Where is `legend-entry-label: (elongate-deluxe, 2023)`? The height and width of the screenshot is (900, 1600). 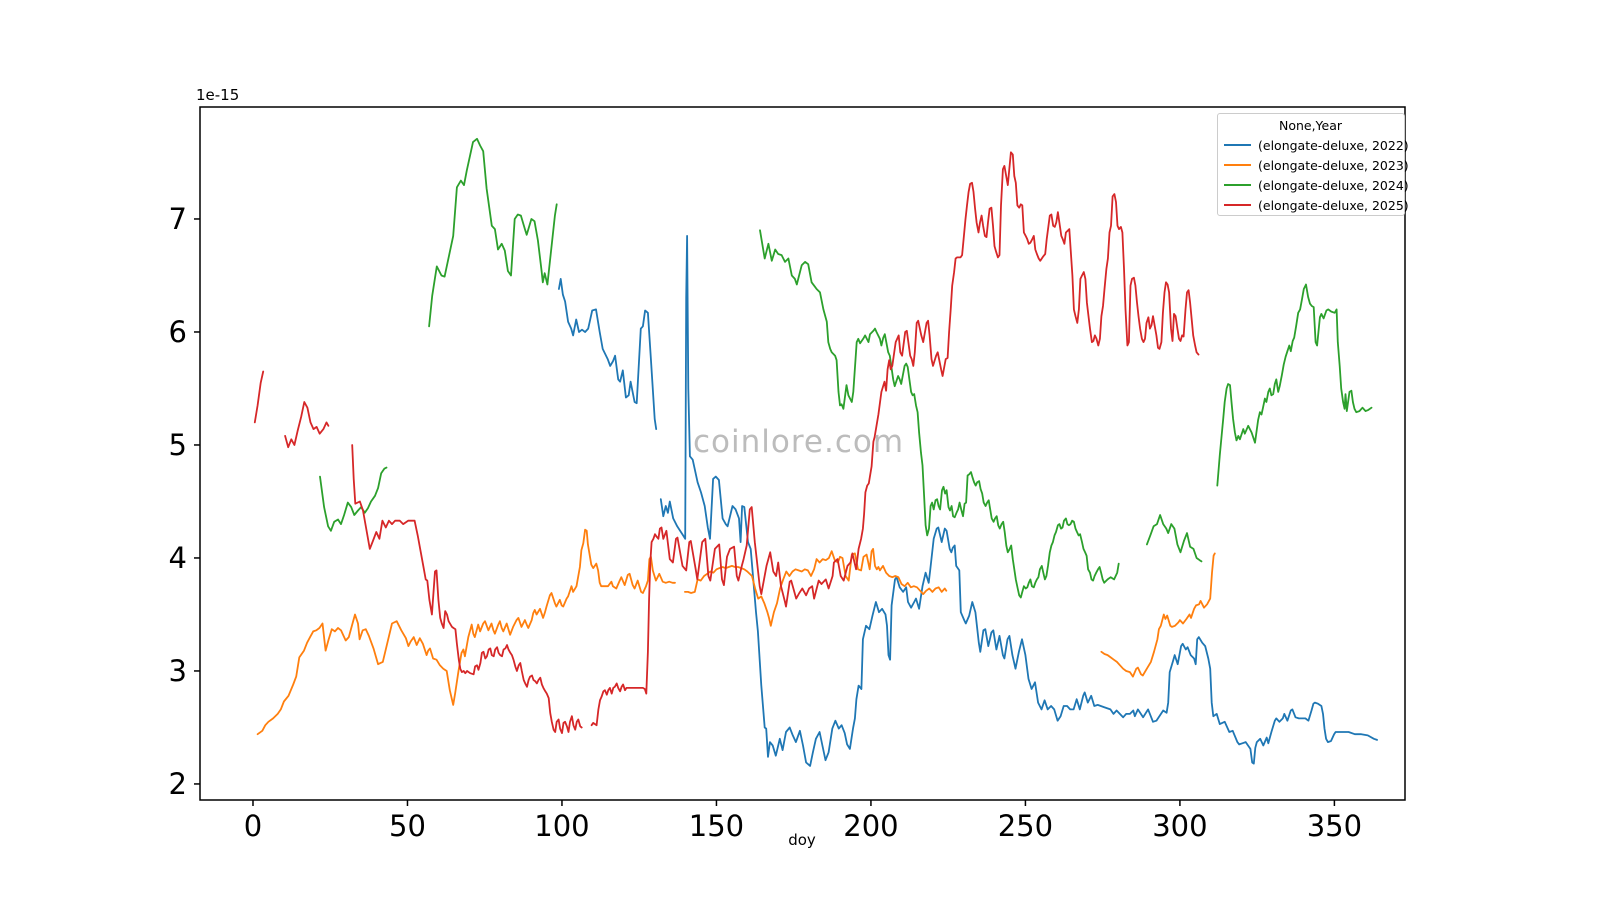
legend-entry-label: (elongate-deluxe, 2023) is located at coordinates (1333, 165).